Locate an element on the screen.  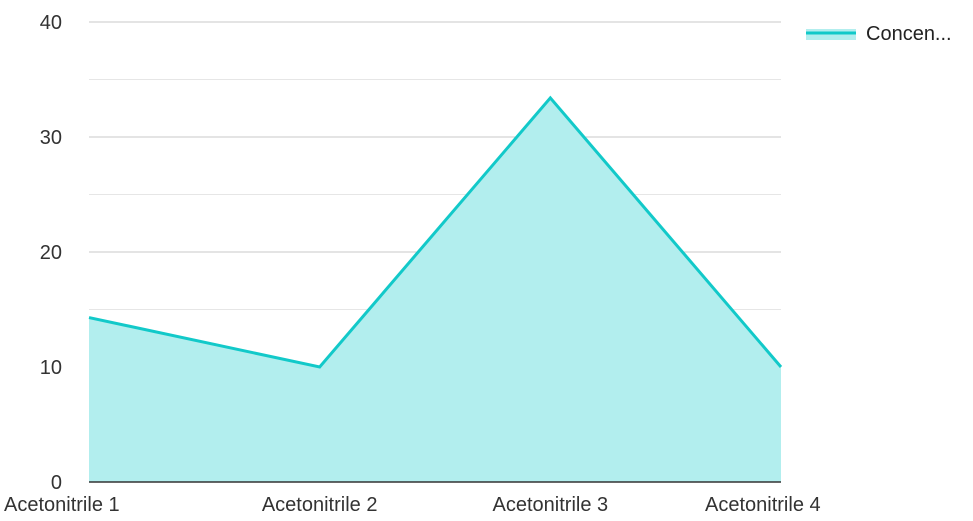
y-tick-label: 40 is located at coordinates (51, 23).